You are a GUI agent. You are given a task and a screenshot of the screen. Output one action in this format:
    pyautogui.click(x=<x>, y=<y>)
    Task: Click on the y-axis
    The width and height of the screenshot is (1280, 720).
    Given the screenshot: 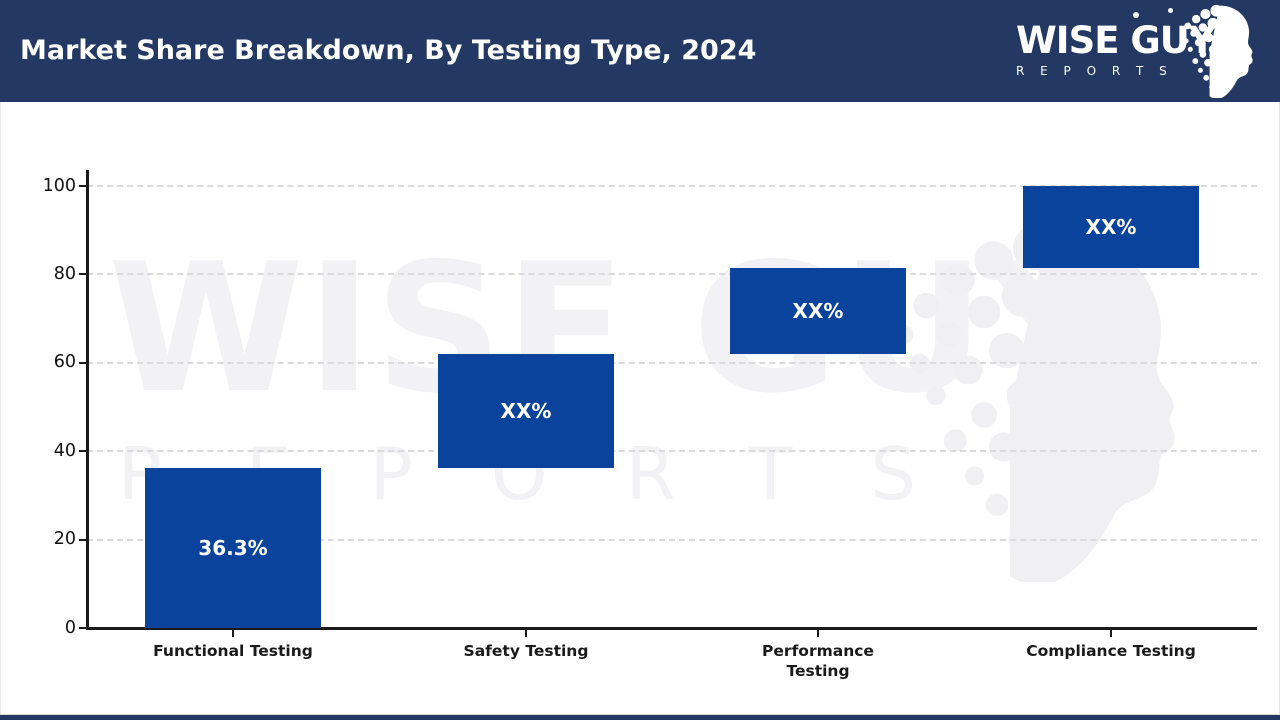 What is the action you would take?
    pyautogui.click(x=87, y=399)
    